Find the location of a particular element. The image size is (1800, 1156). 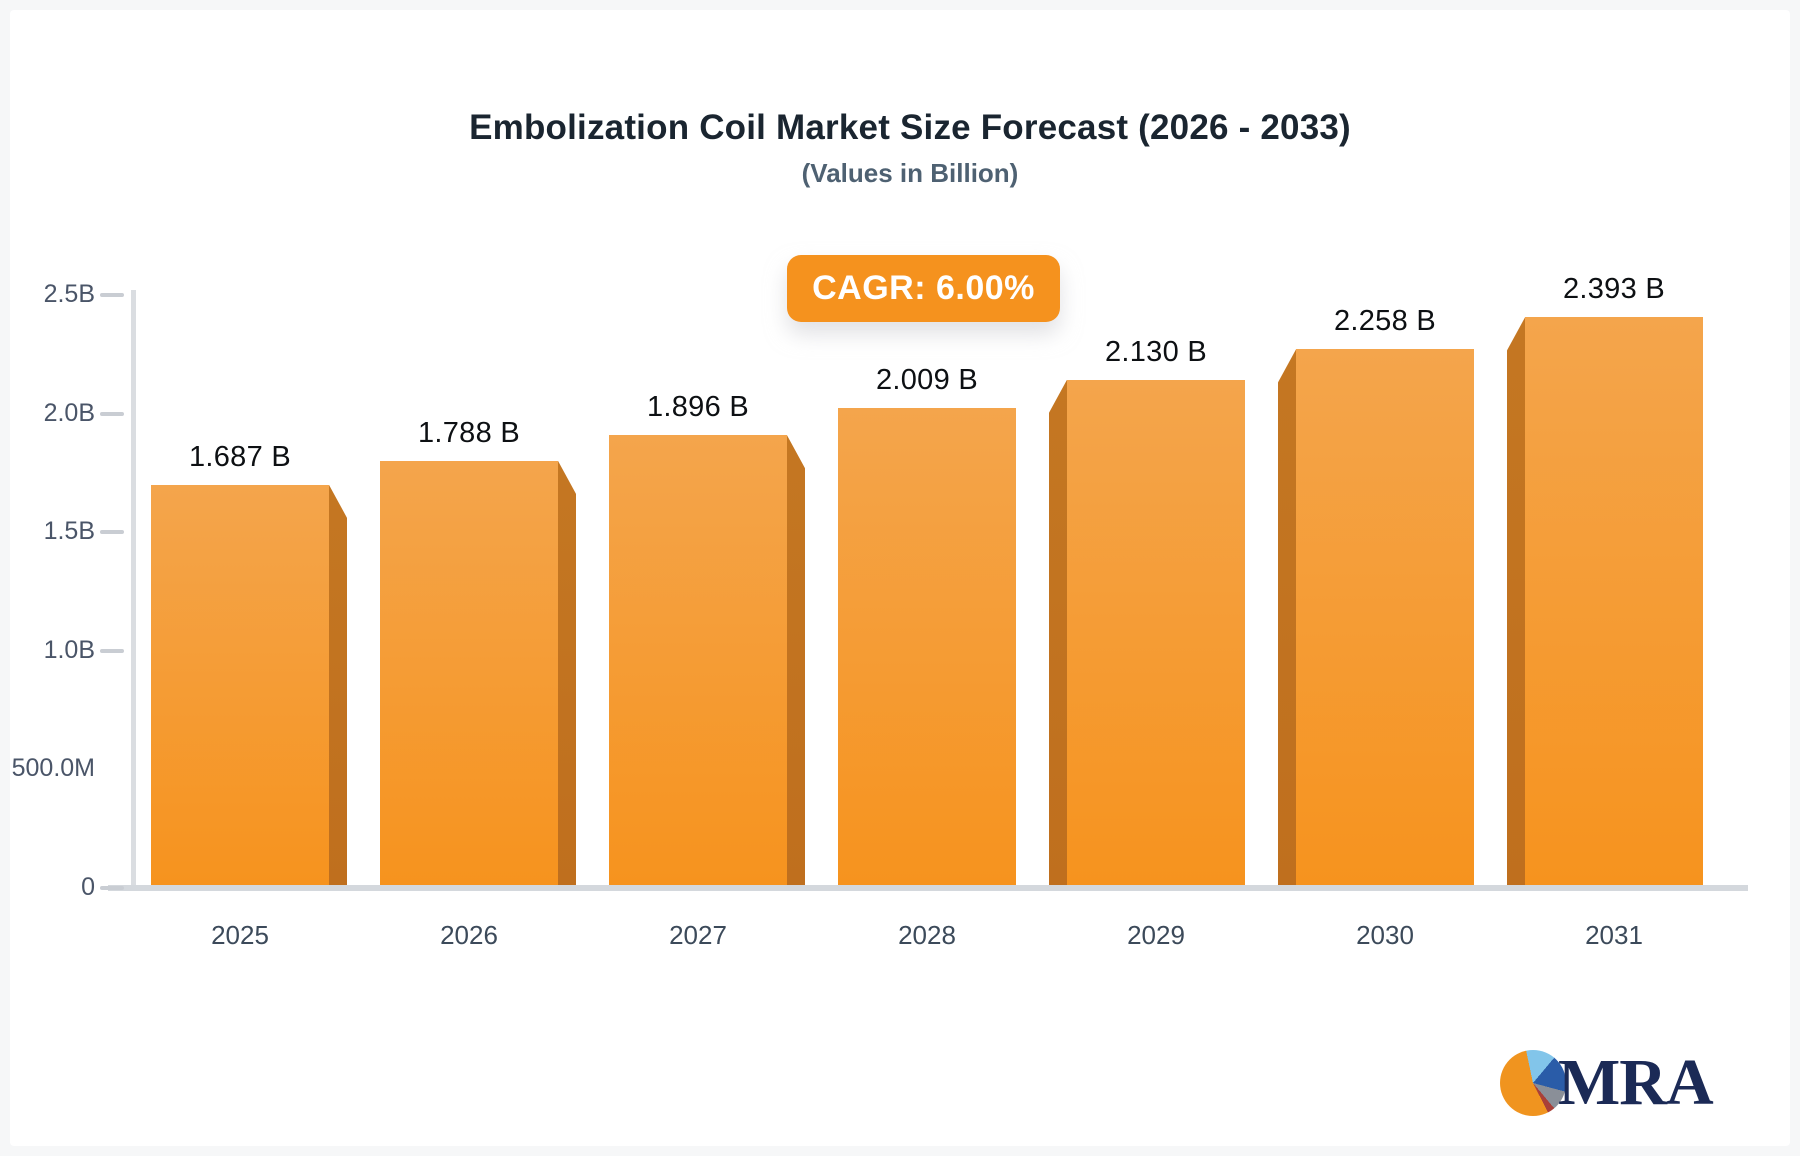

y-axis-label: 1.5B is located at coordinates (69, 531).